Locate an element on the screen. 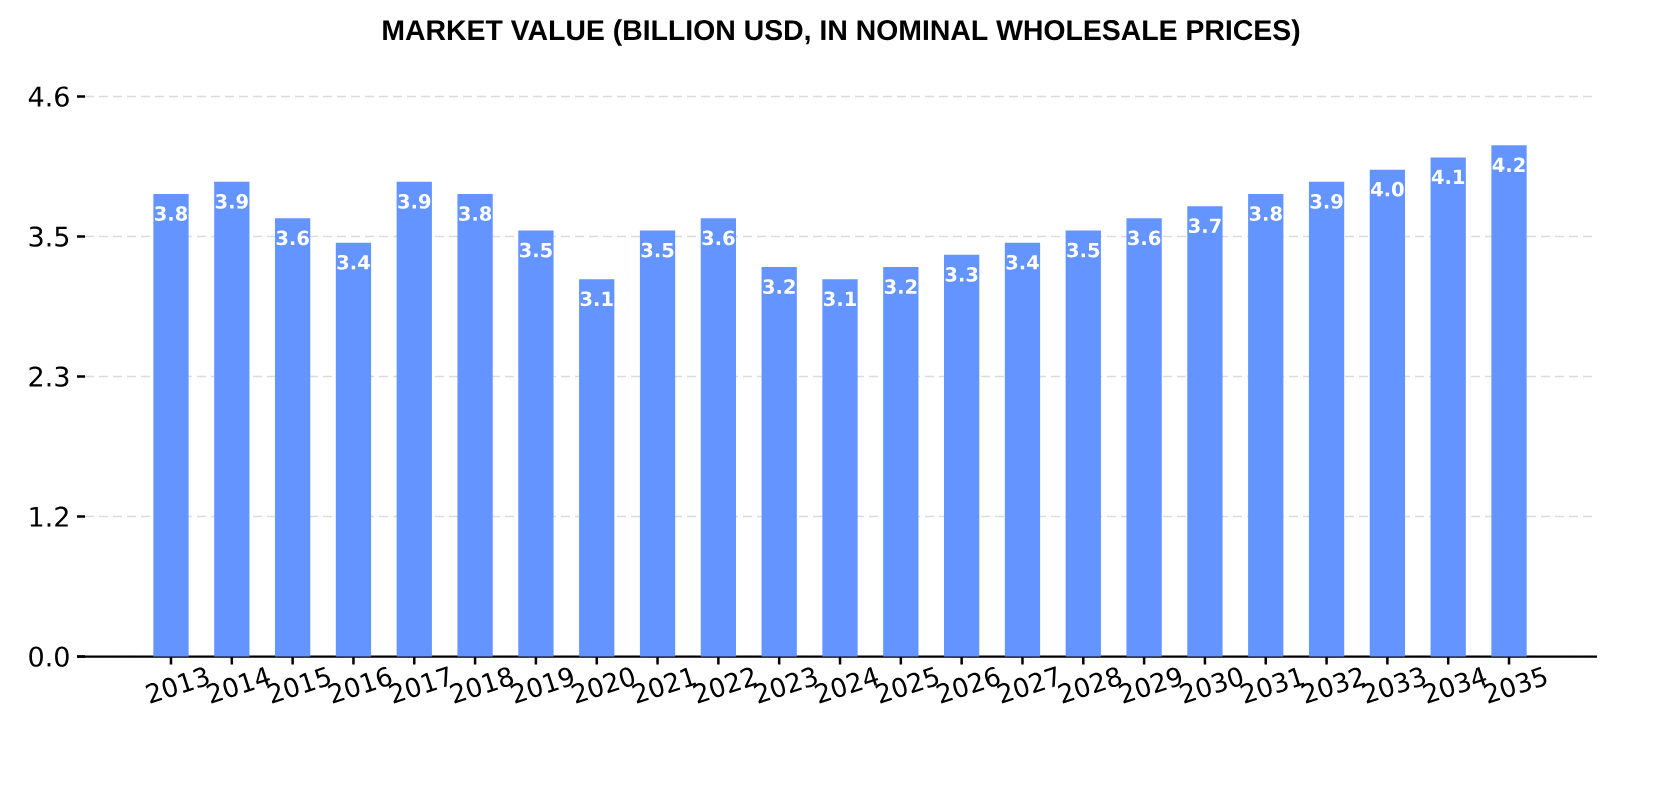  y-tick-label: 3.5 is located at coordinates (49, 236).